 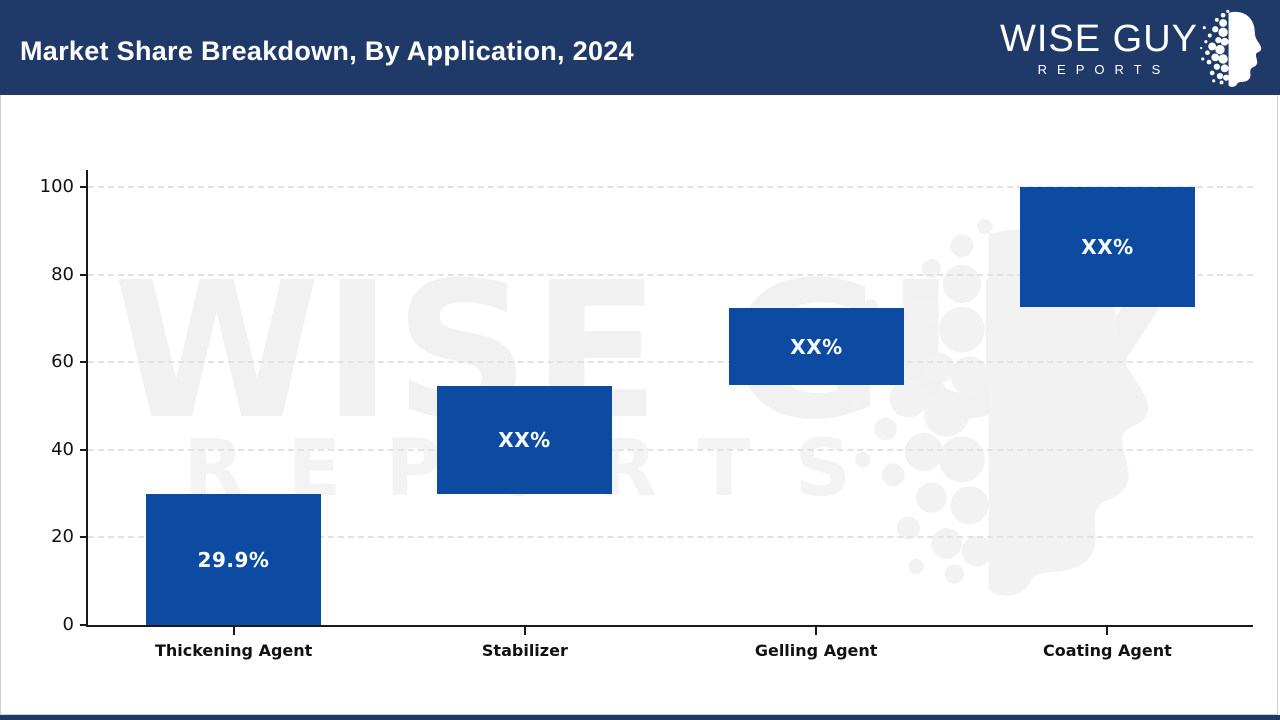 What do you see at coordinates (1104, 69) in the screenshot?
I see `logo-subtitle: REPORTS` at bounding box center [1104, 69].